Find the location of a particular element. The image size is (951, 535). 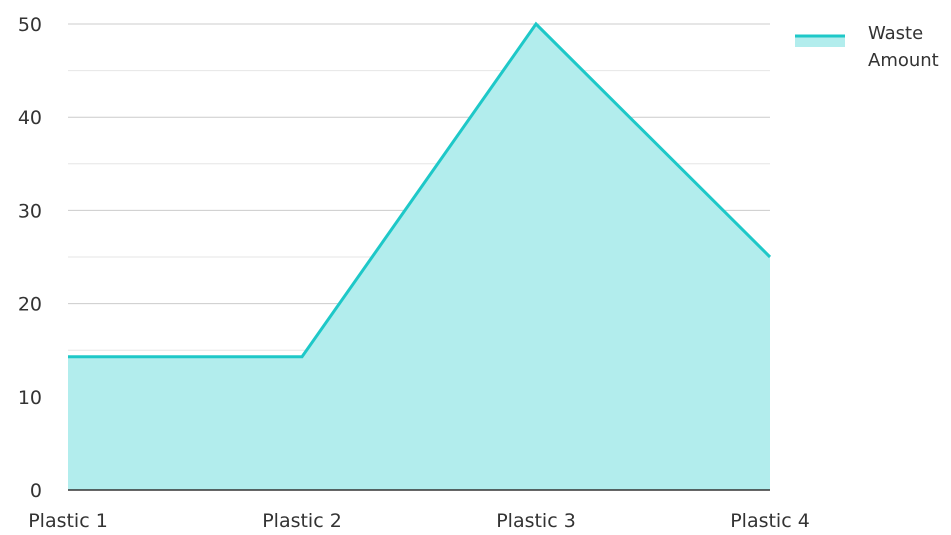

x-tick-label: Plastic 1 is located at coordinates (68, 520).